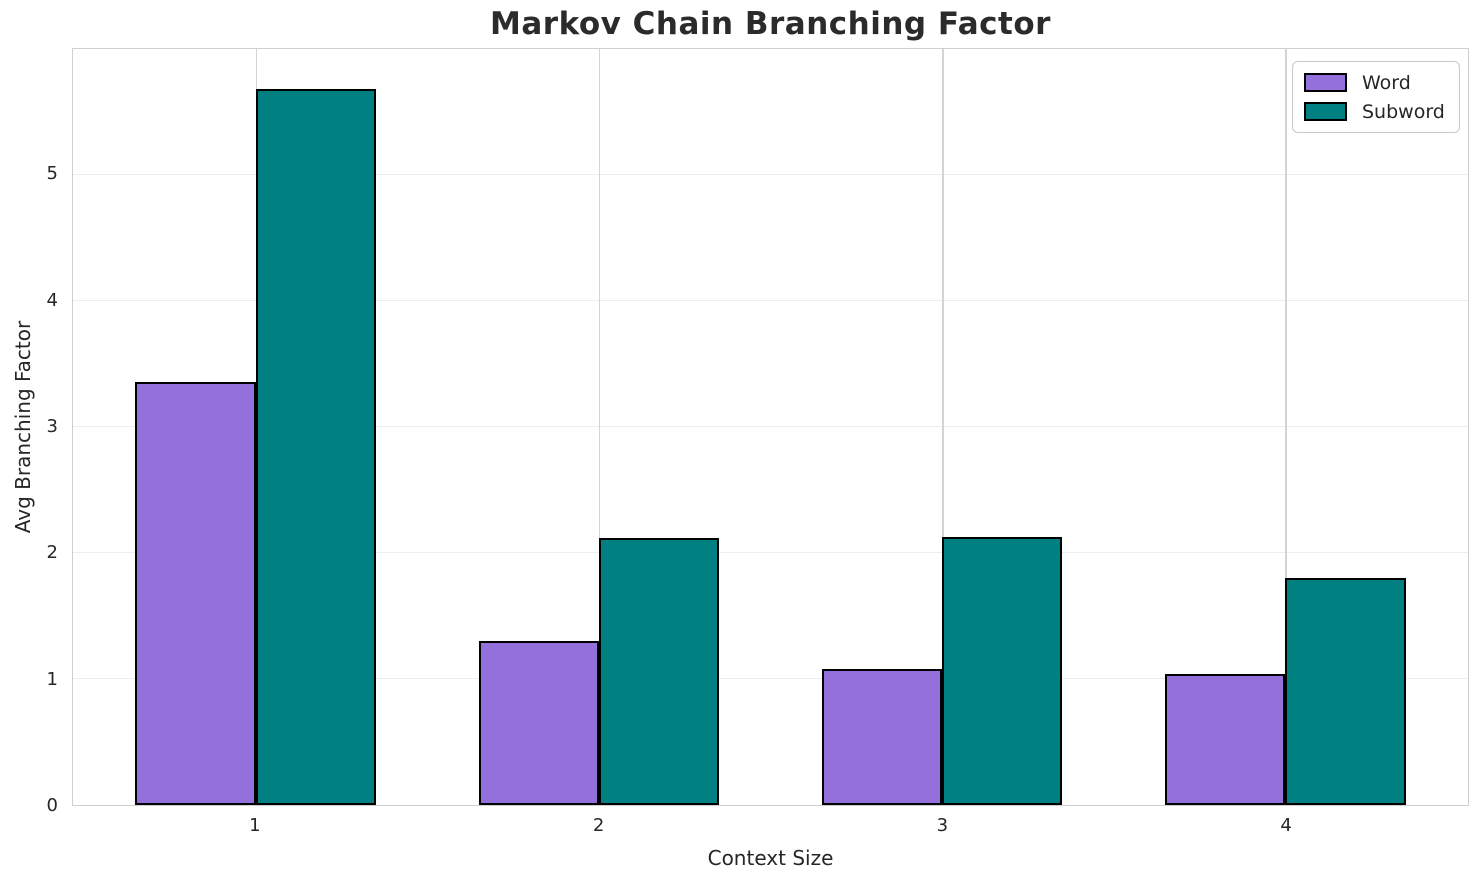  I want to click on bar-subword-x1, so click(315, 447).